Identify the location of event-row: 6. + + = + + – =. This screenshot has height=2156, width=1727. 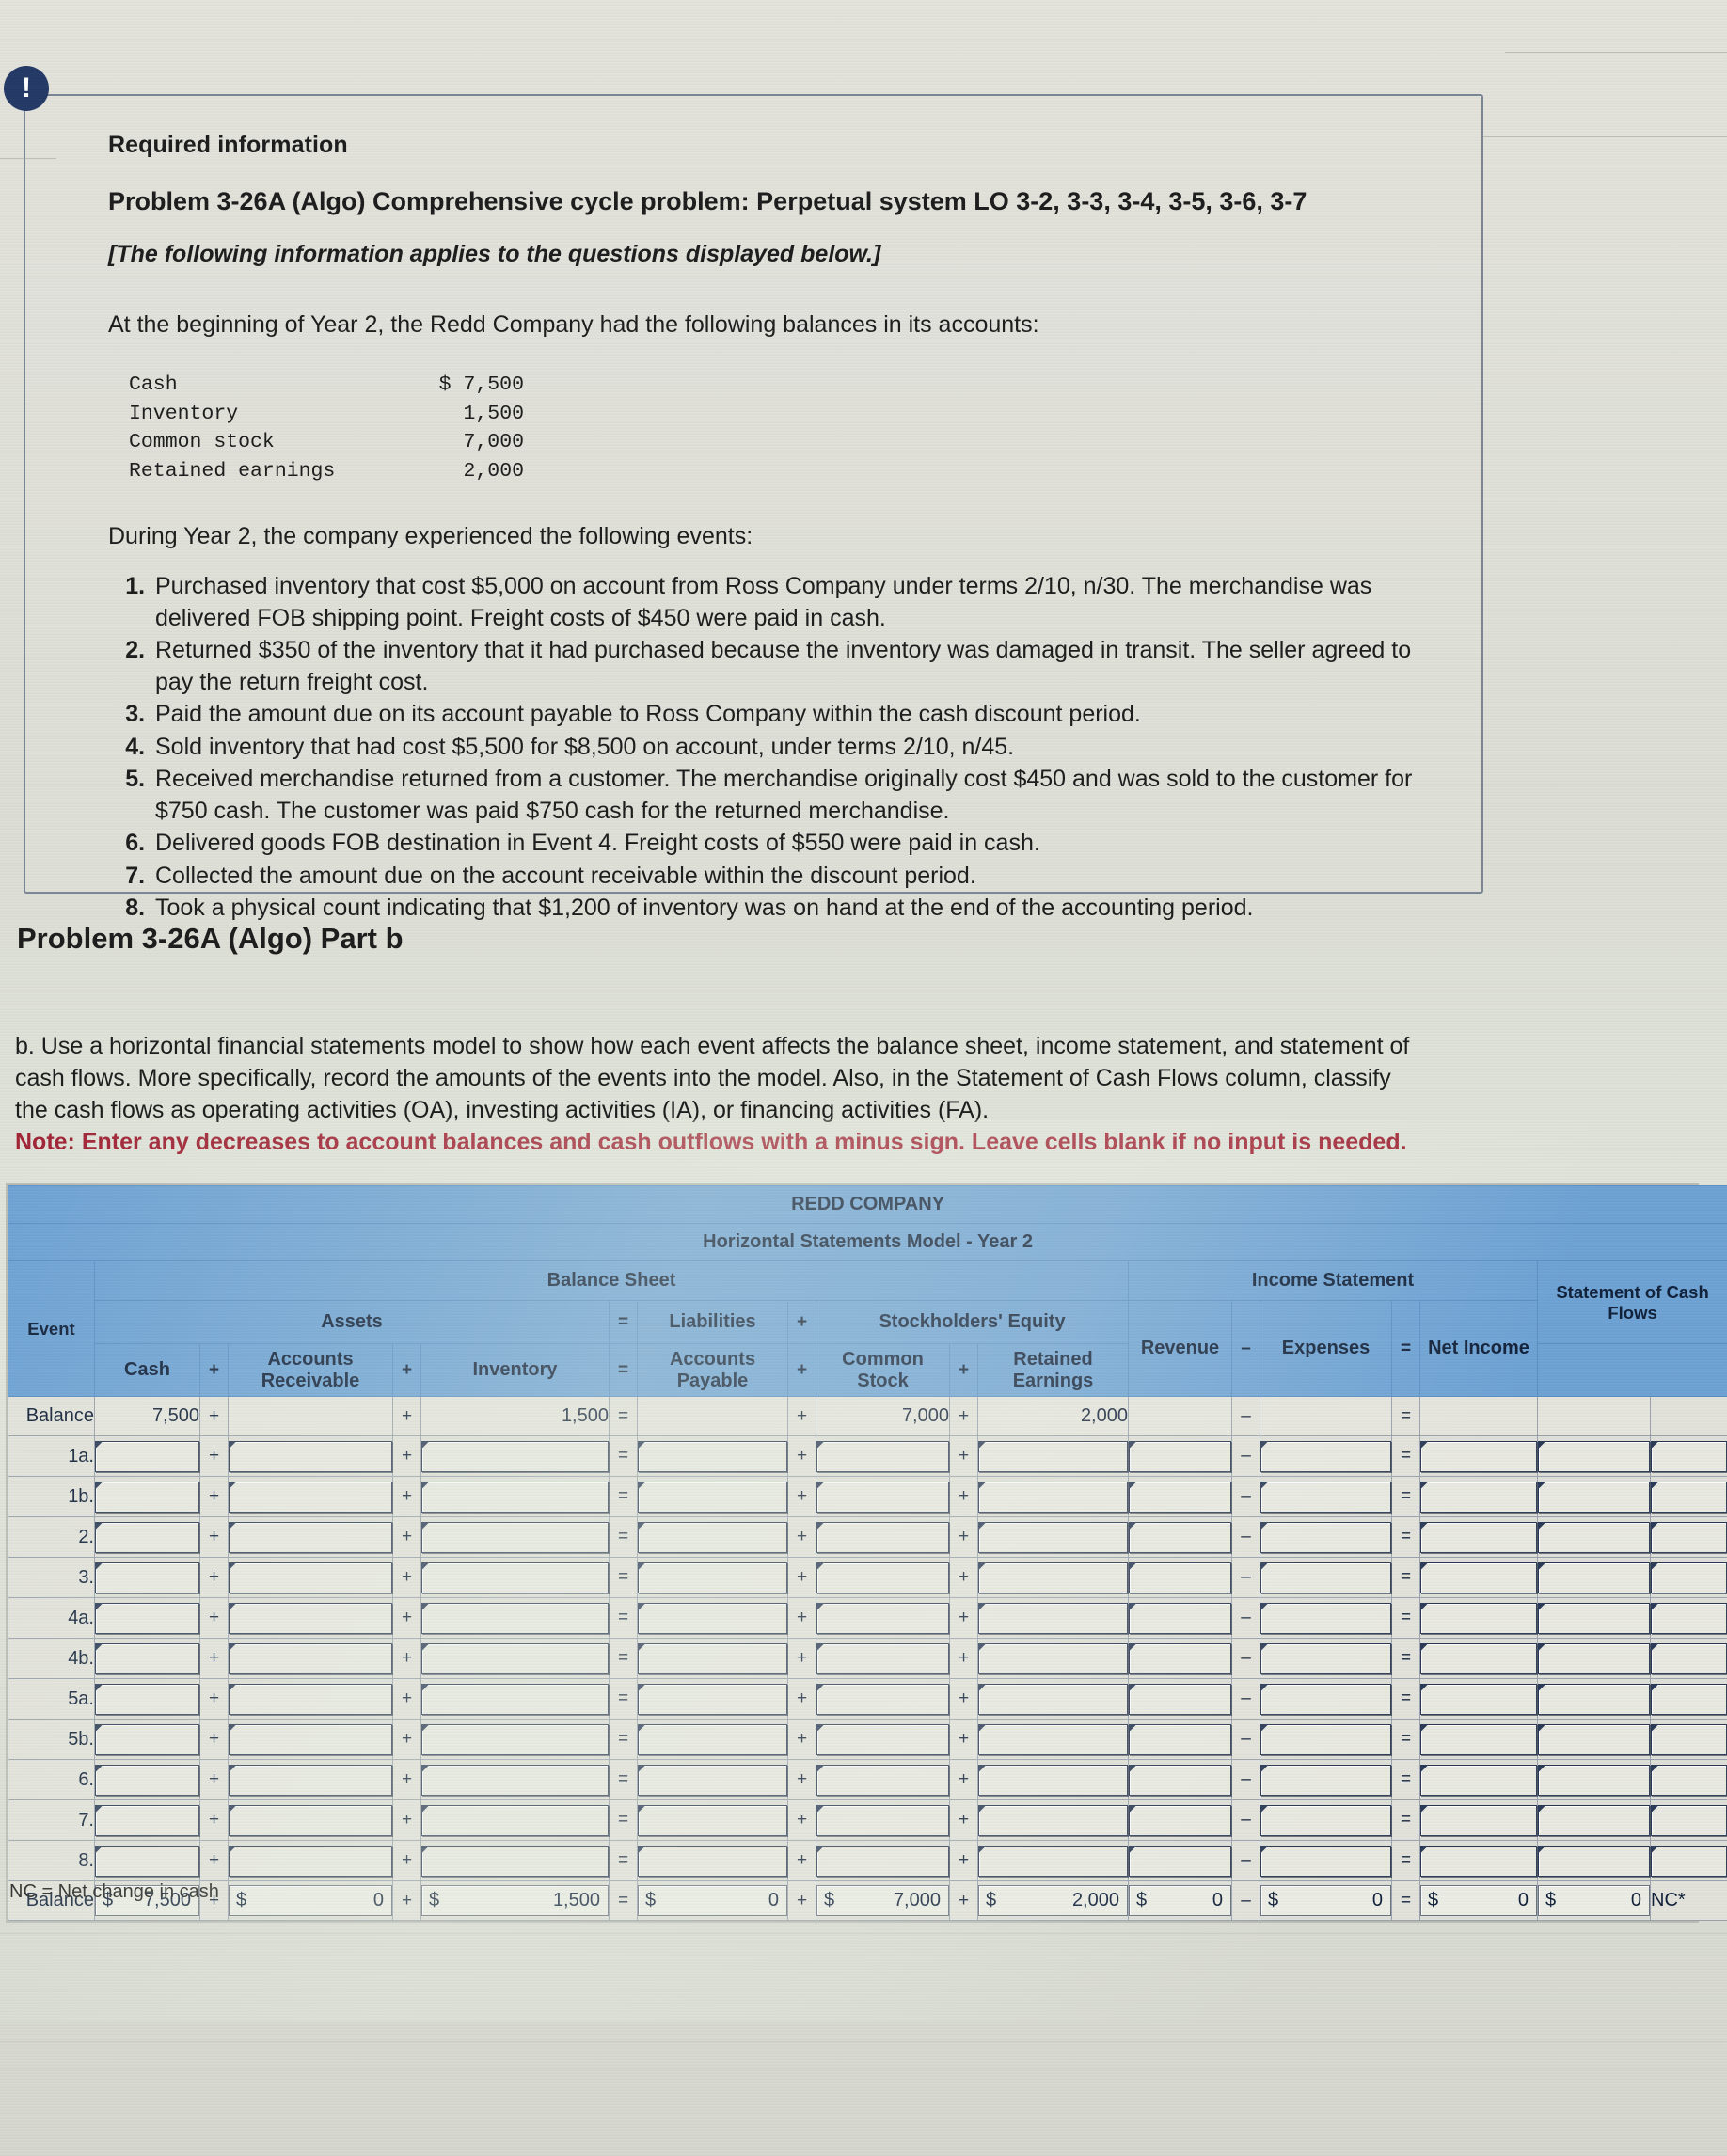
(867, 1779).